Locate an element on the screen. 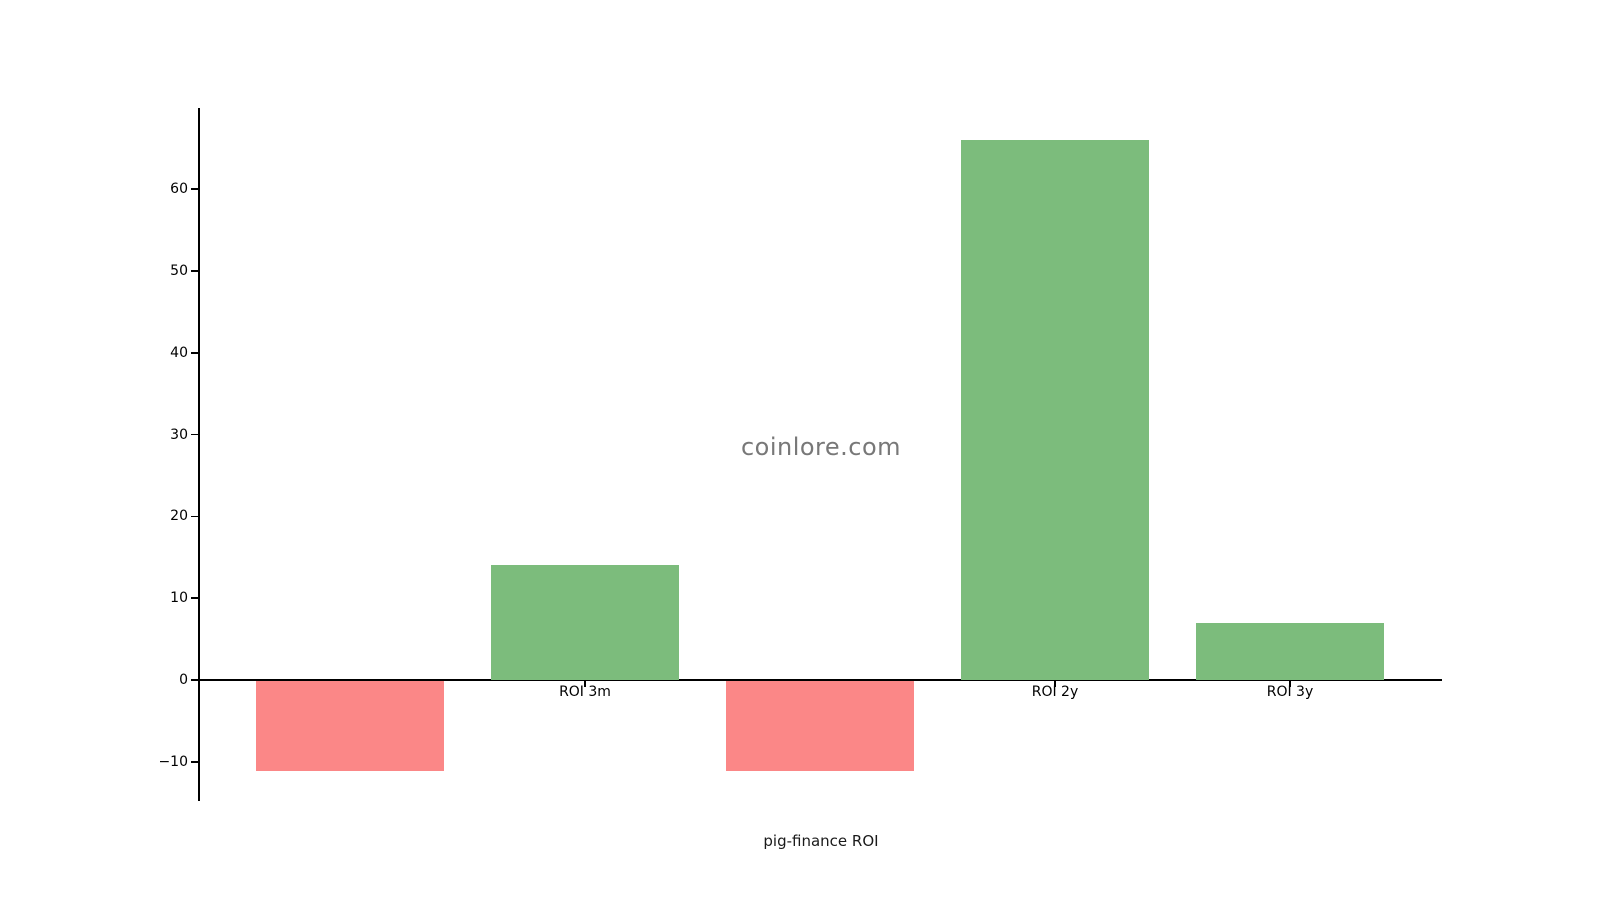 The width and height of the screenshot is (1600, 900). y-tick-label: 10 is located at coordinates (179, 598).